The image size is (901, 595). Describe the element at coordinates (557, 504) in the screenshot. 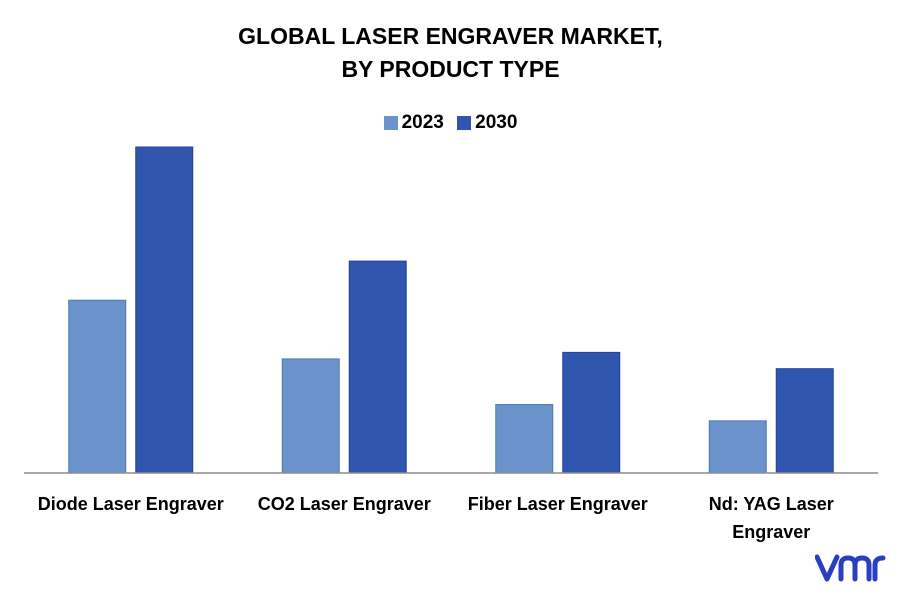

I see `category-label-2: Fiber Laser Engraver` at that location.